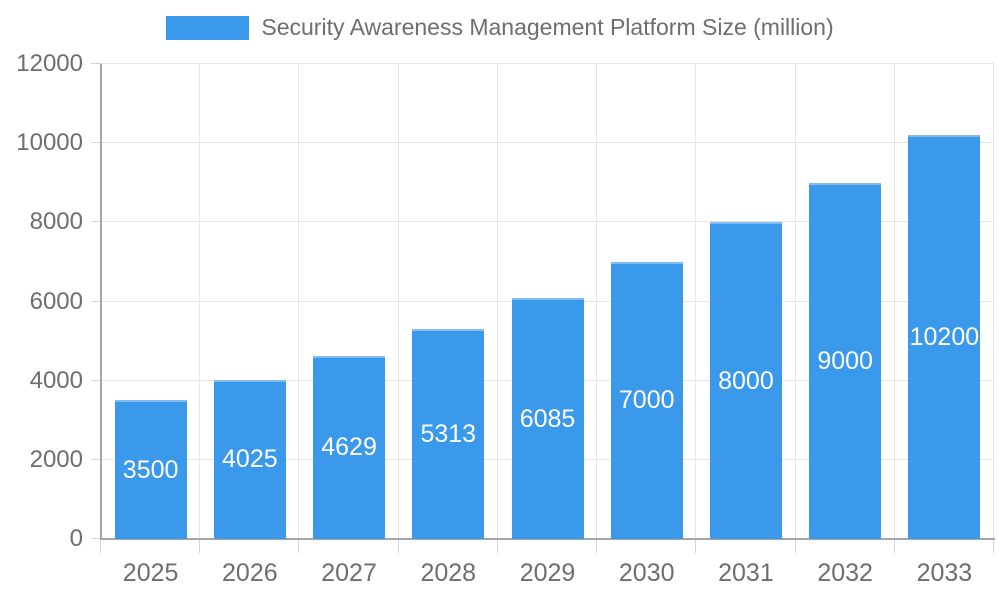 The height and width of the screenshot is (600, 1000). I want to click on bar-value-label-2029: 6085, so click(547, 418).